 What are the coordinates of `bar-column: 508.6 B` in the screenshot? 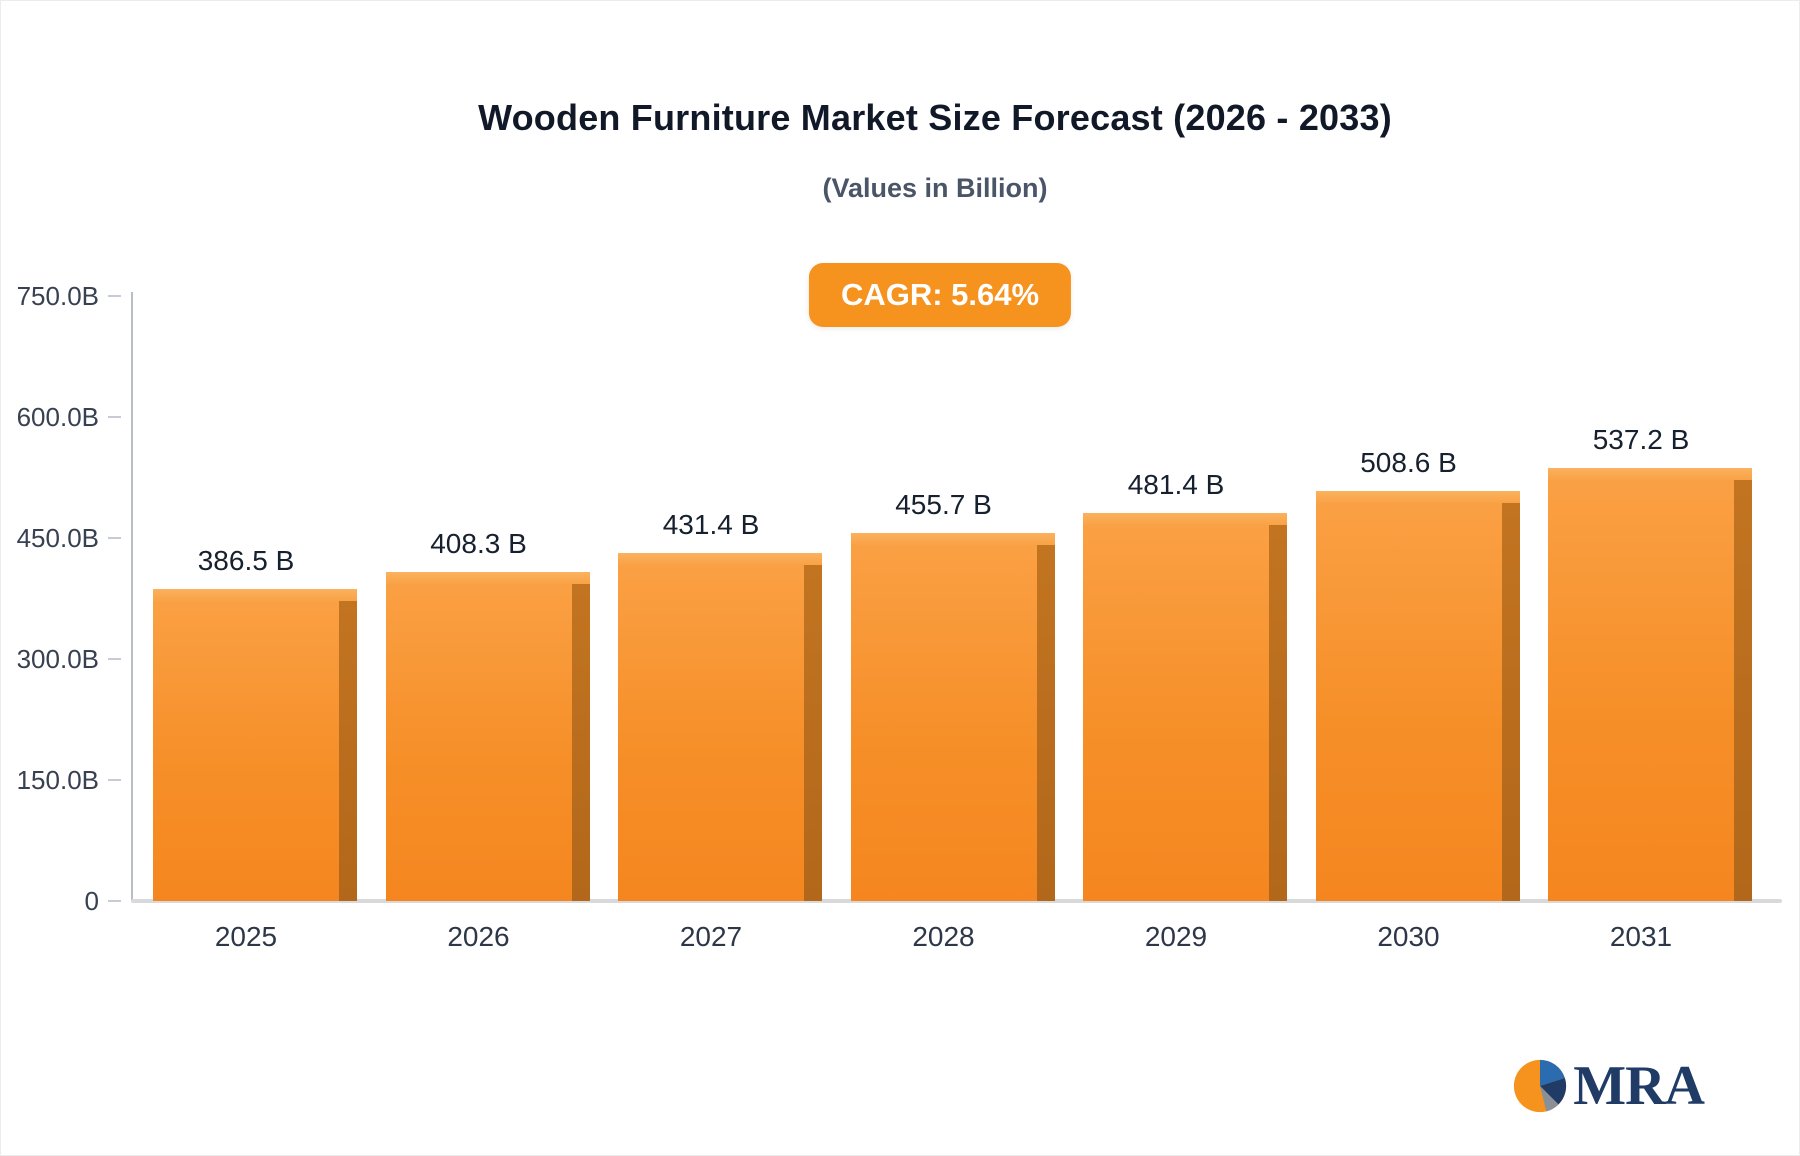 It's located at (1417, 674).